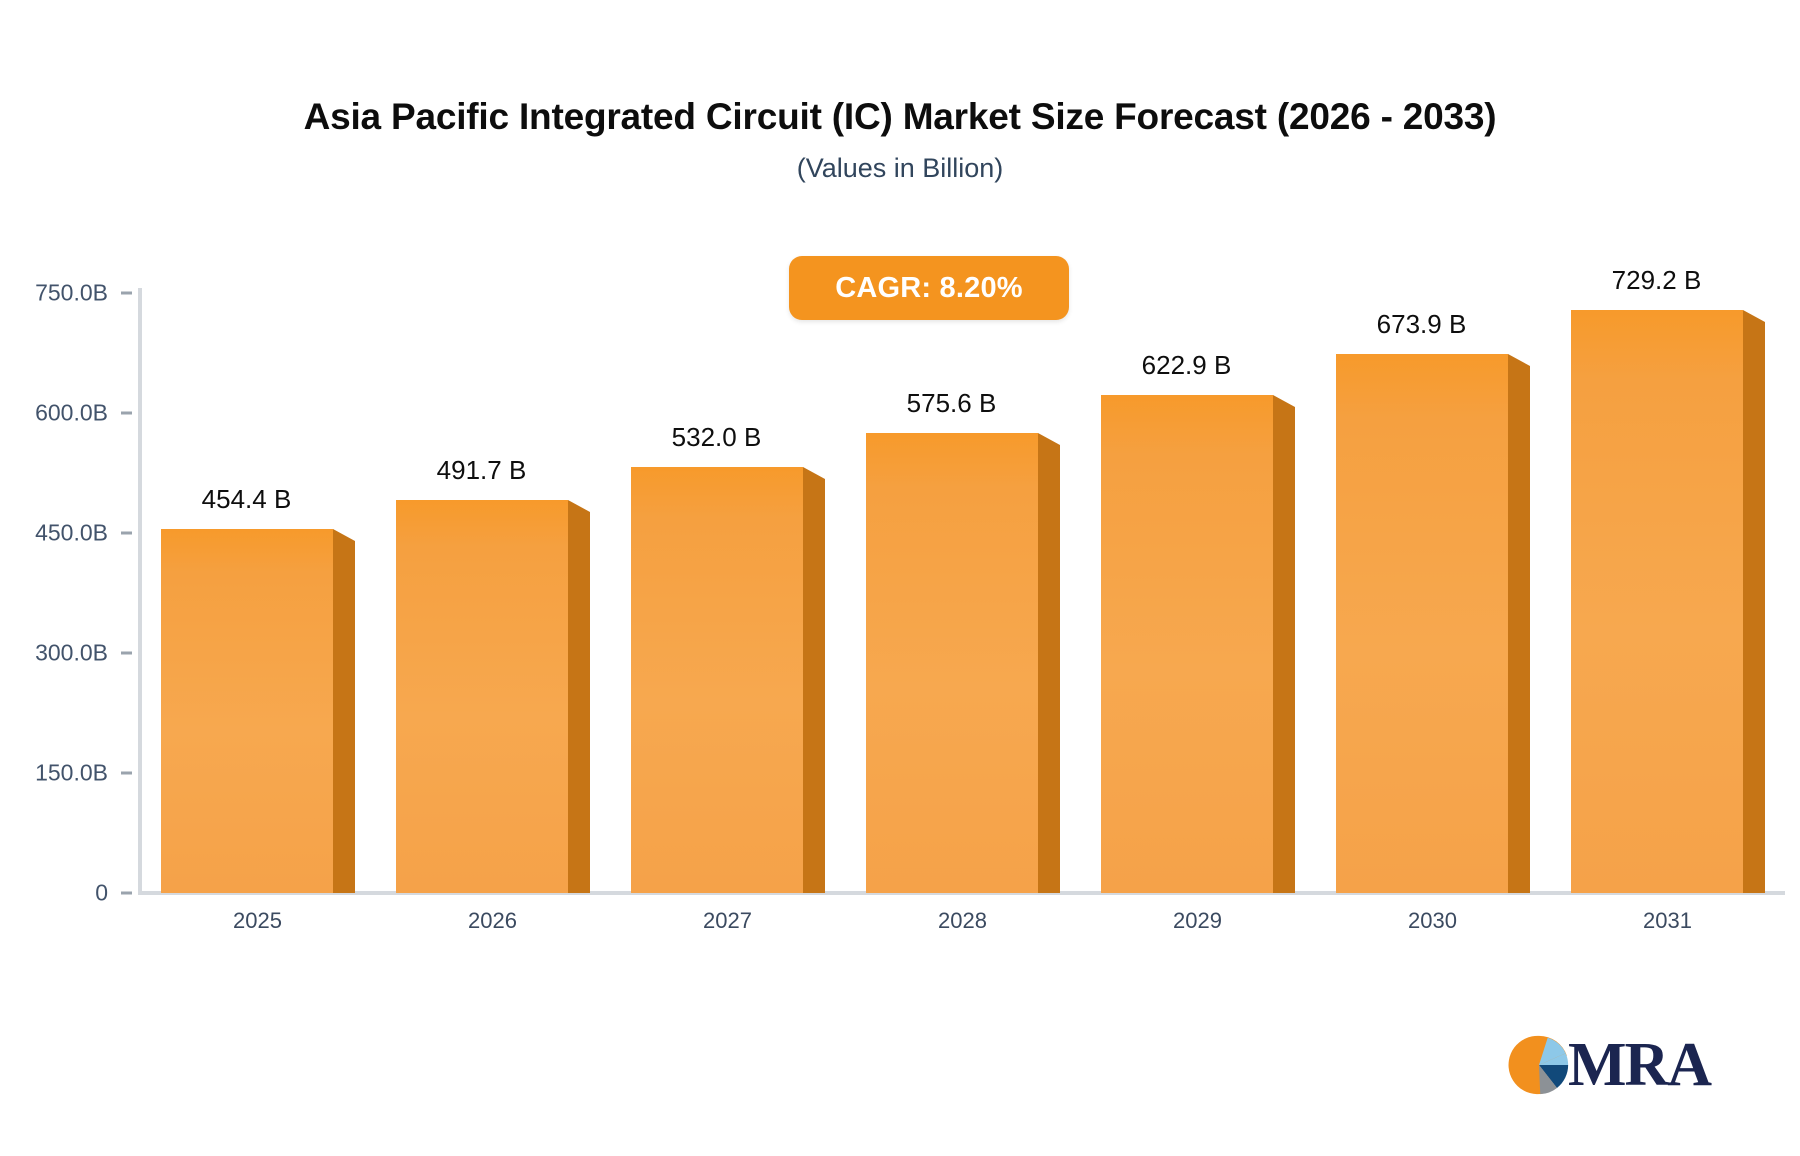 The image size is (1800, 1156). I want to click on y-axis-tick-label: 0, so click(101, 892).